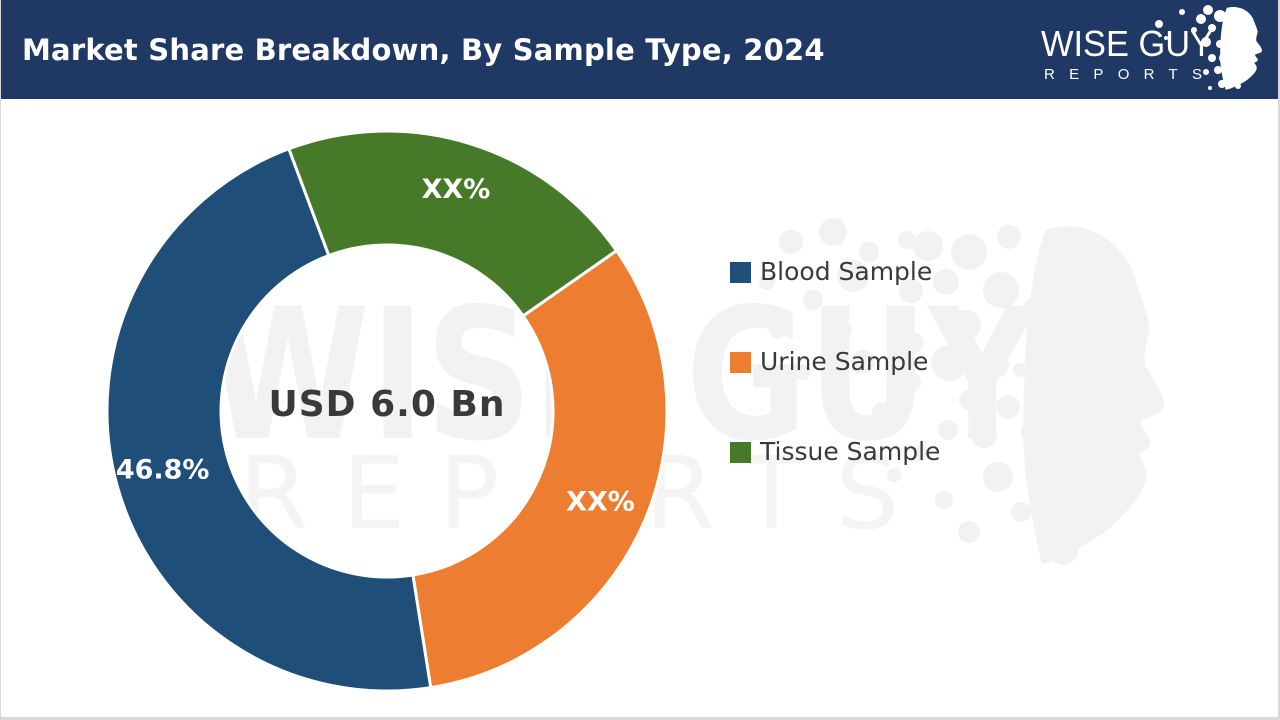  What do you see at coordinates (740, 272) in the screenshot?
I see `legend-swatch-blood` at bounding box center [740, 272].